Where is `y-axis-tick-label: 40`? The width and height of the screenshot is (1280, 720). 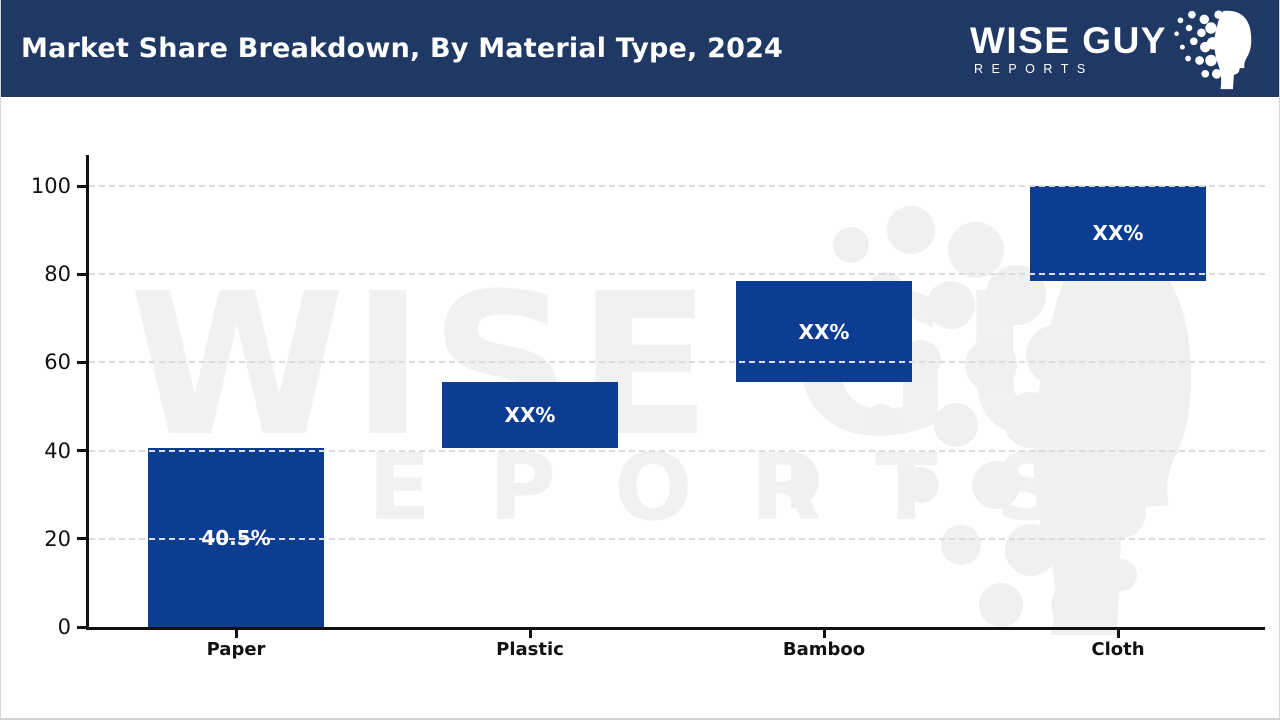 y-axis-tick-label: 40 is located at coordinates (57, 450).